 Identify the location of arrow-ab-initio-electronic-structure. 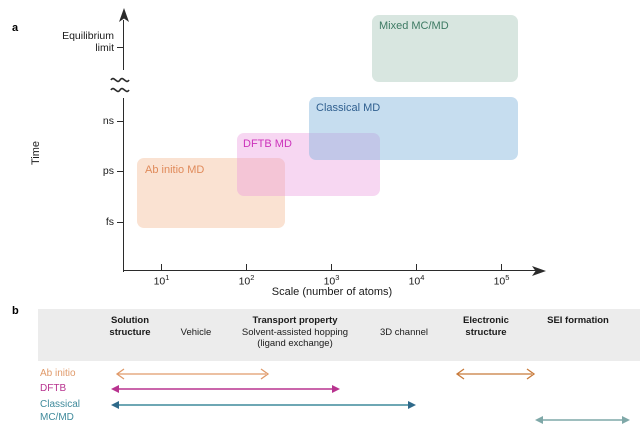
(495, 374).